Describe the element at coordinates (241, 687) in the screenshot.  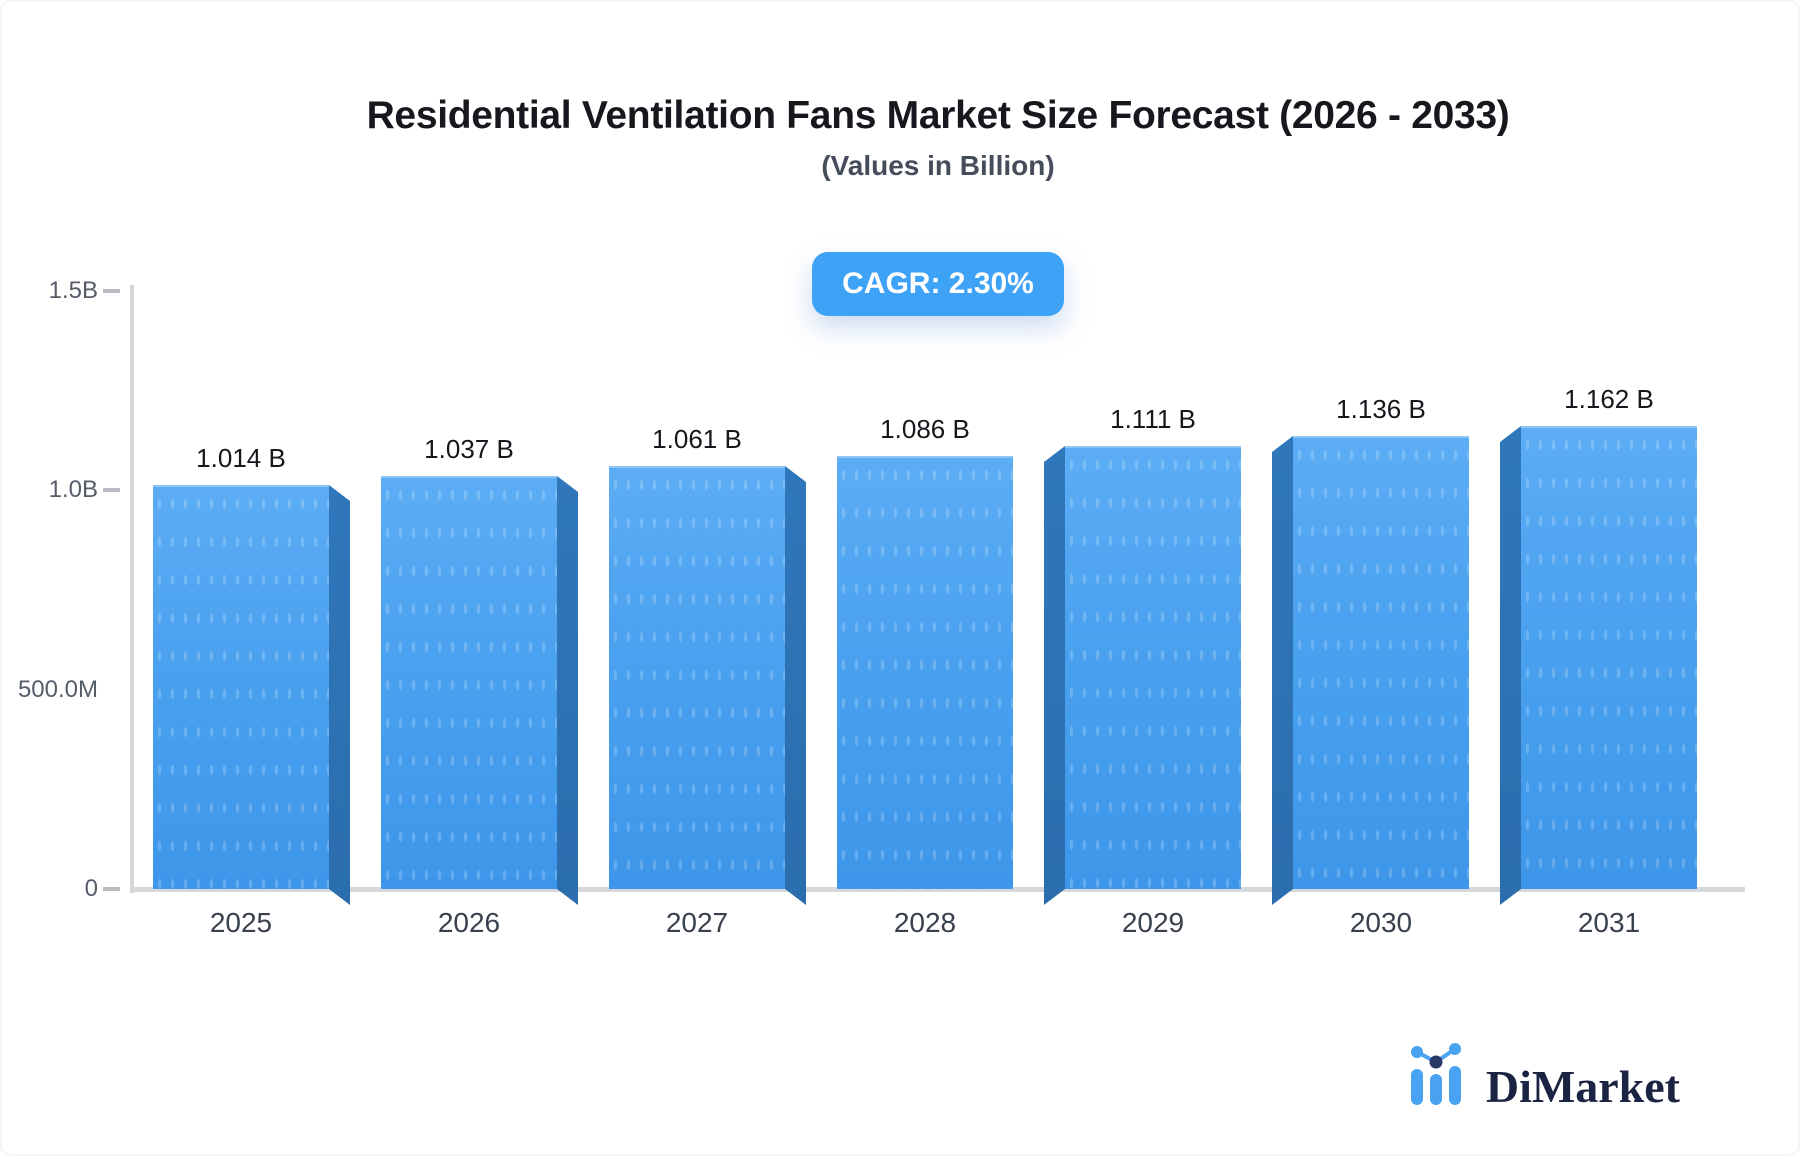
I see `bar-2025` at that location.